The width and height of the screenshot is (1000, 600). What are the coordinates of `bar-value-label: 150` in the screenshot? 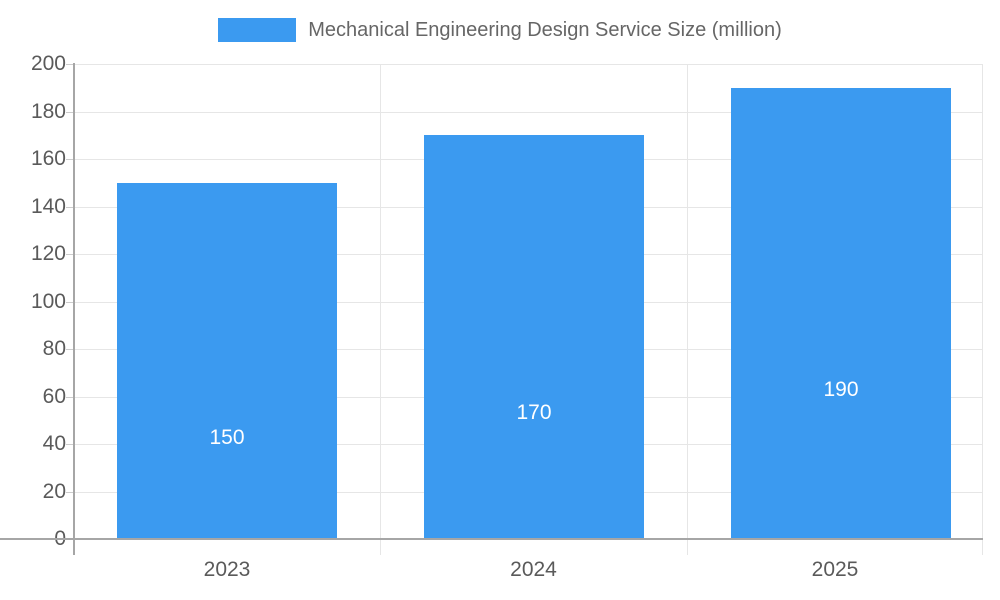 It's located at (227, 437).